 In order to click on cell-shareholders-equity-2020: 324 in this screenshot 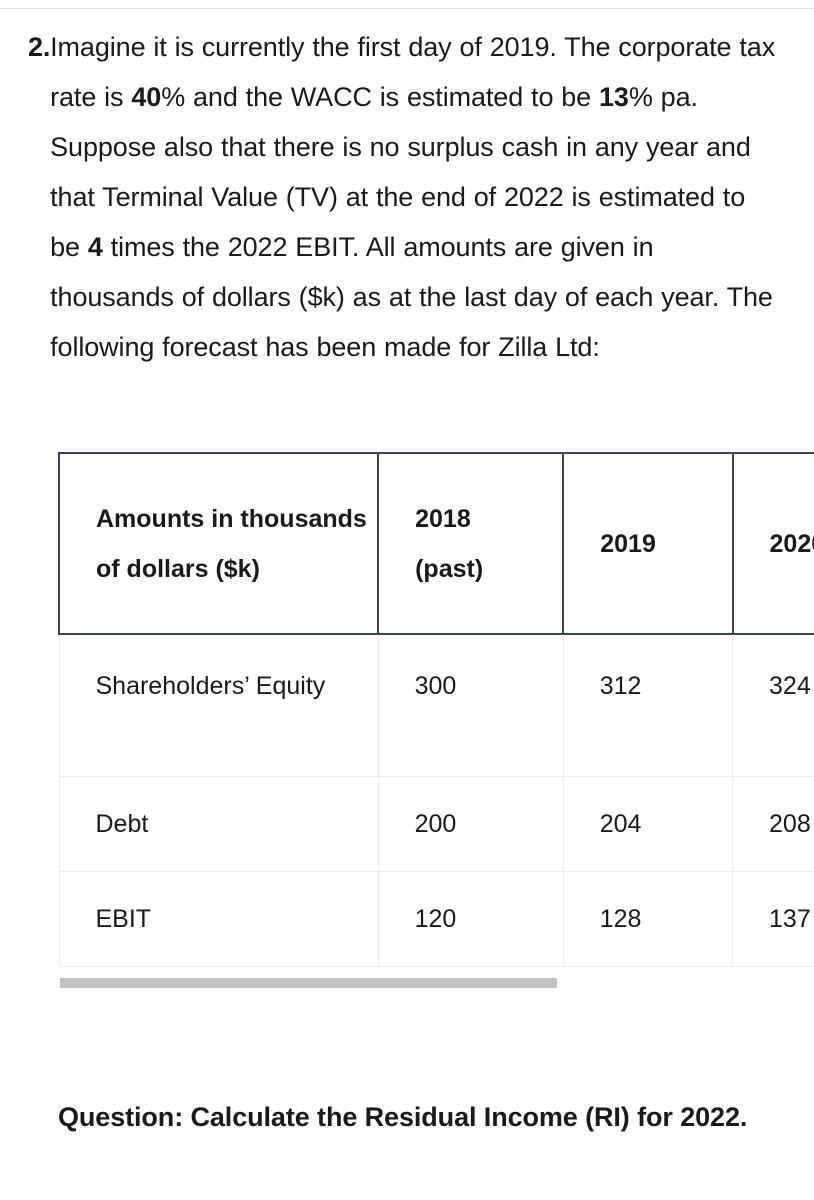, I will do `click(773, 705)`.